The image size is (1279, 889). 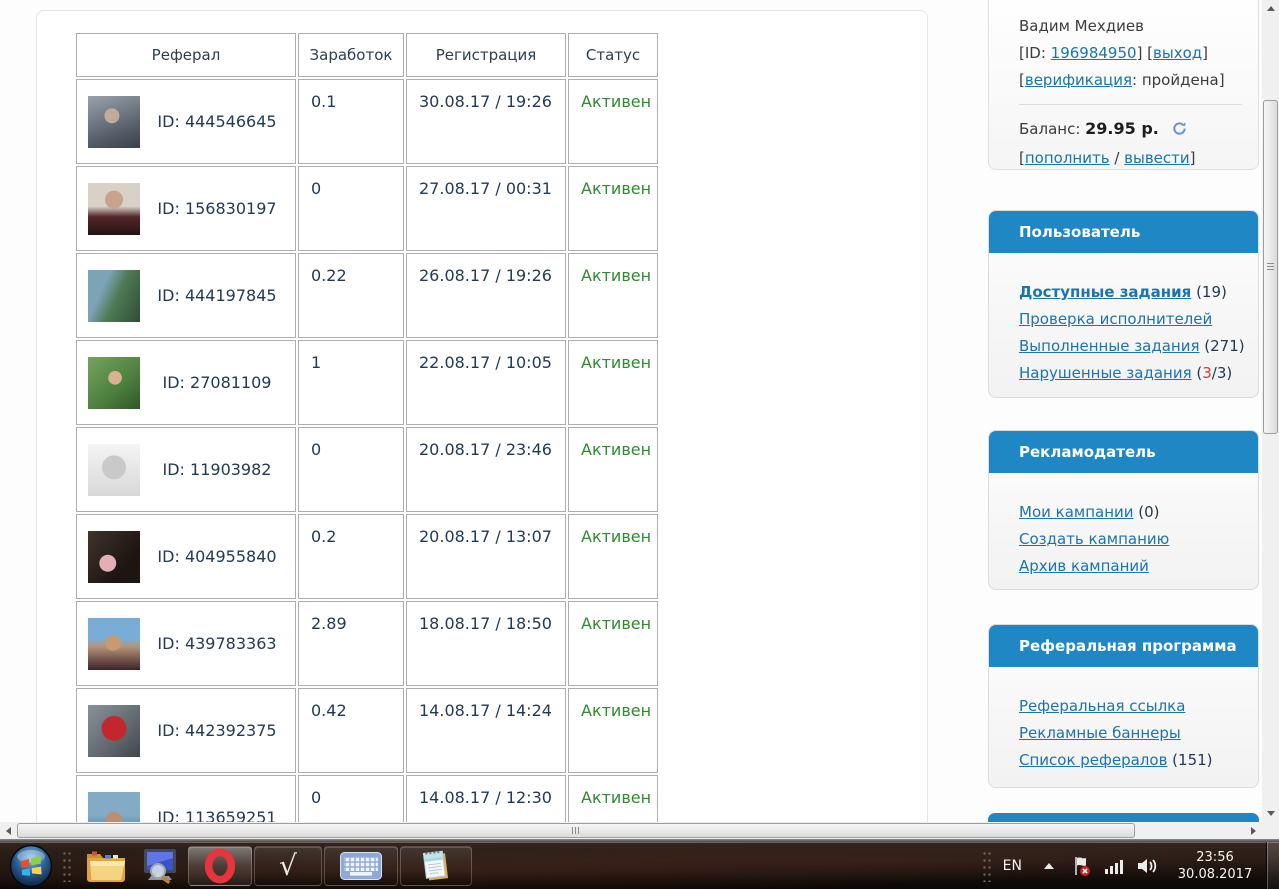 What do you see at coordinates (1035, 53) in the screenshot?
I see `bracket: [ID:` at bounding box center [1035, 53].